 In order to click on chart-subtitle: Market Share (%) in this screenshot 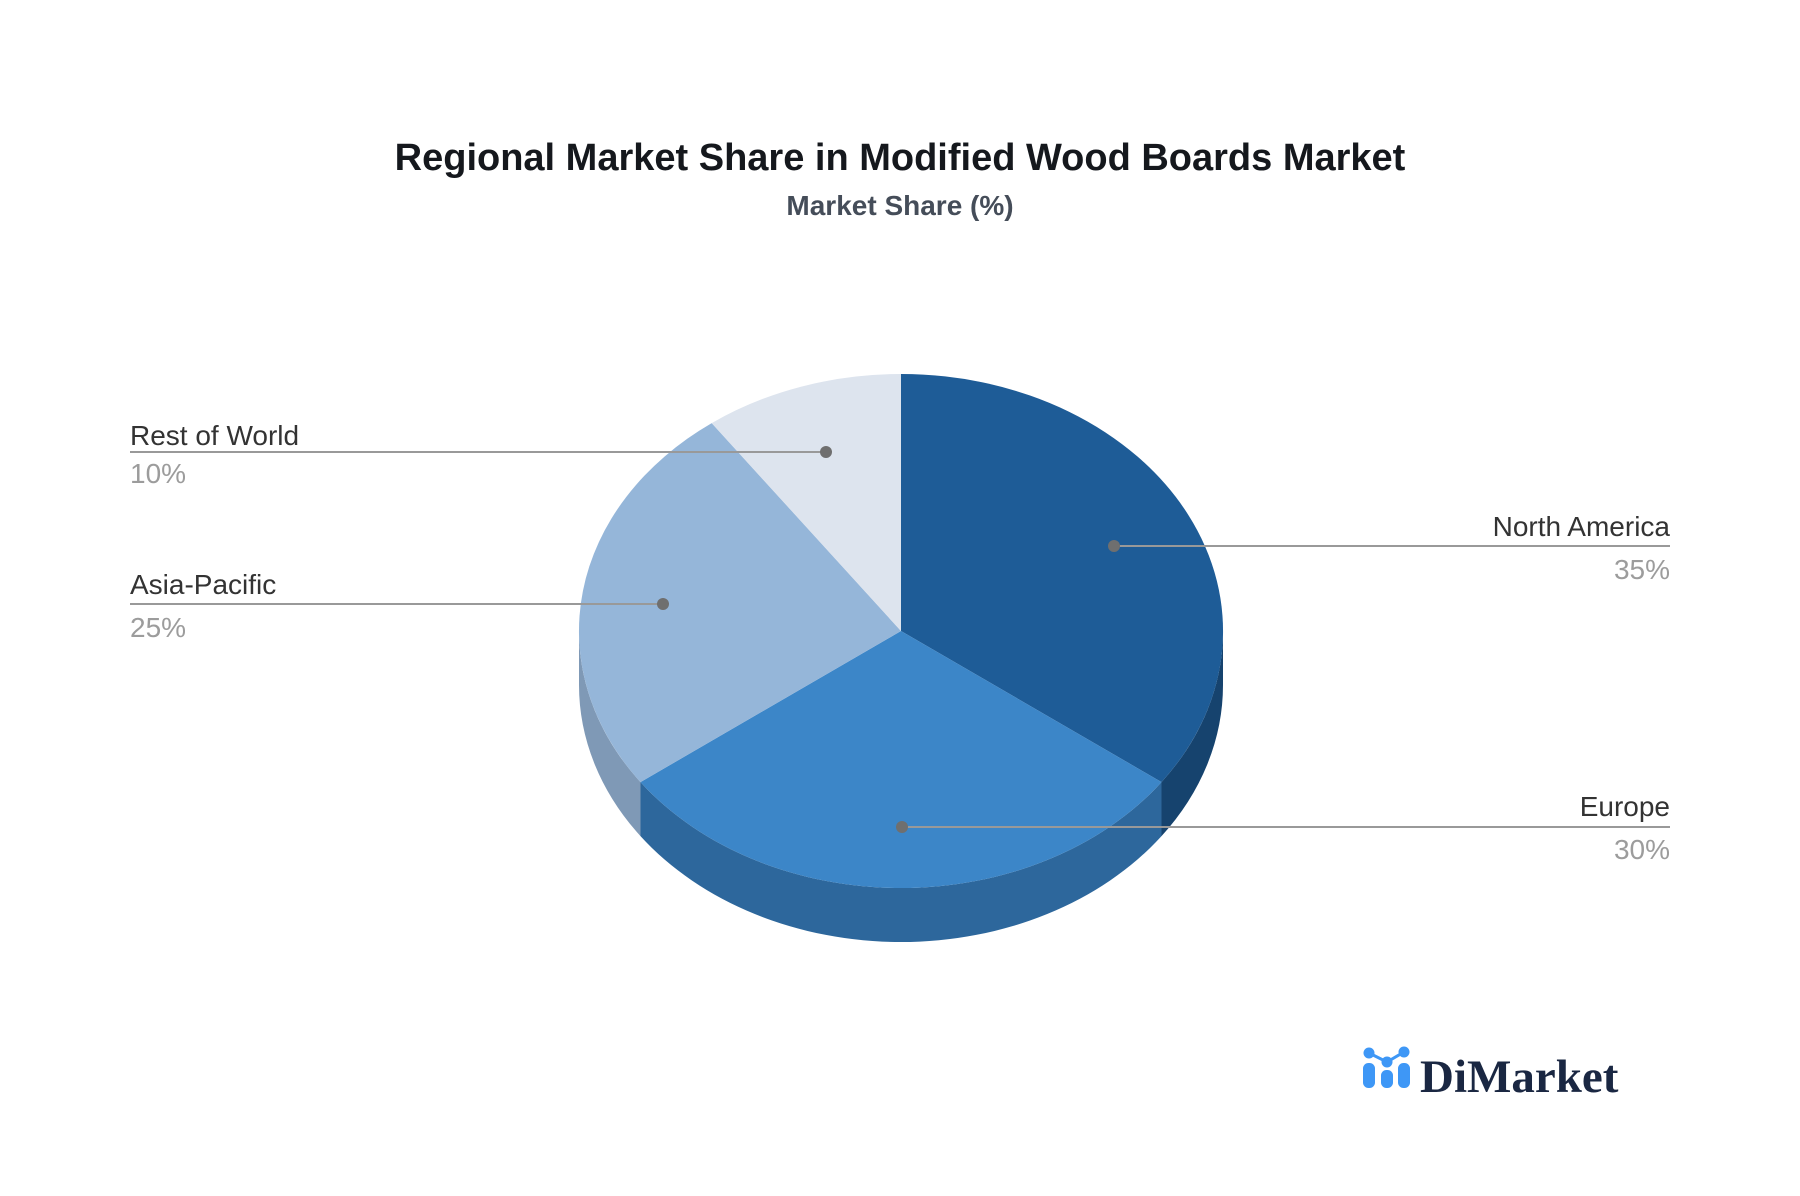, I will do `click(900, 205)`.